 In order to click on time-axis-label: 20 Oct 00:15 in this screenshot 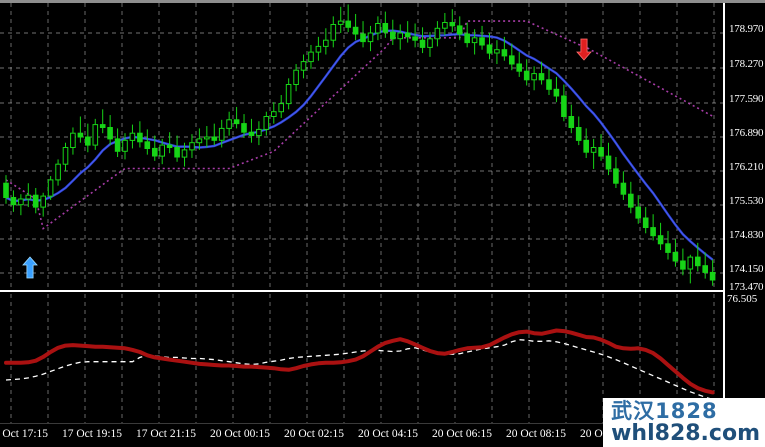, I will do `click(240, 434)`.